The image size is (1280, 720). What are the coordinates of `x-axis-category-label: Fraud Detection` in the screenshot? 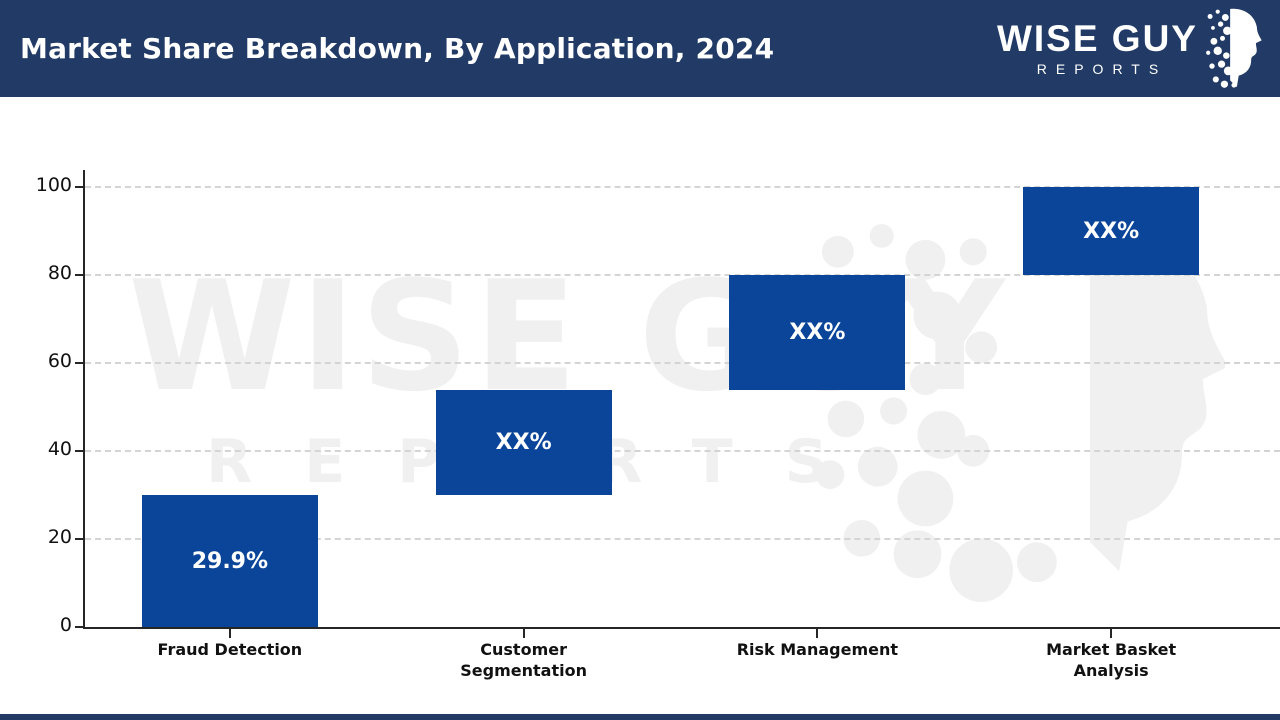 It's located at (230, 649).